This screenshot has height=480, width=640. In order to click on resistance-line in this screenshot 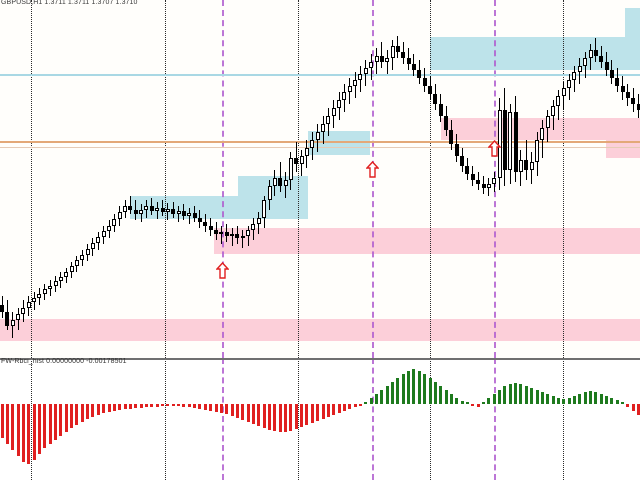, I will do `click(320, 75)`.